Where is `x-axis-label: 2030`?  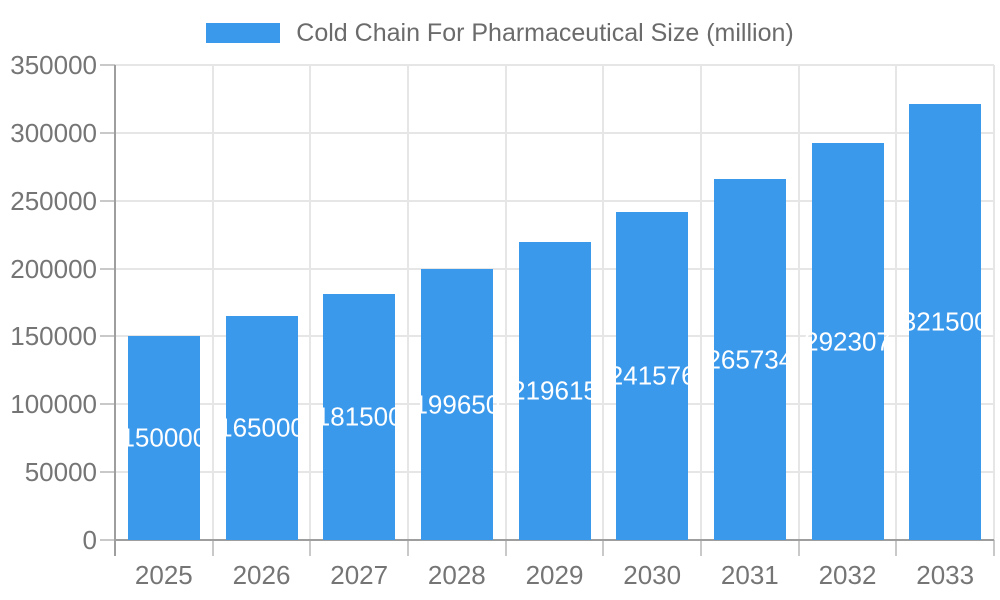 x-axis-label: 2030 is located at coordinates (652, 575).